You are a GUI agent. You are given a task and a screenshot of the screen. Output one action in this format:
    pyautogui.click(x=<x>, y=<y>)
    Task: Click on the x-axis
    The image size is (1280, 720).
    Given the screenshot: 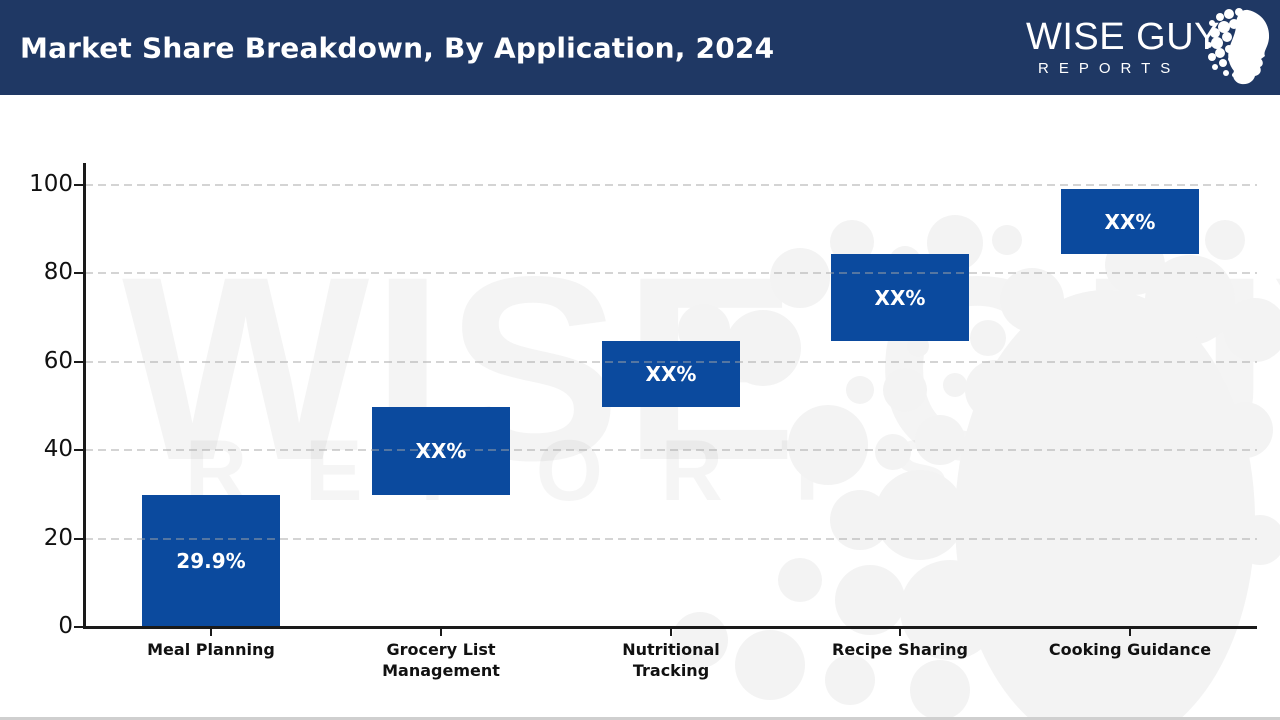 What is the action you would take?
    pyautogui.click(x=670, y=627)
    